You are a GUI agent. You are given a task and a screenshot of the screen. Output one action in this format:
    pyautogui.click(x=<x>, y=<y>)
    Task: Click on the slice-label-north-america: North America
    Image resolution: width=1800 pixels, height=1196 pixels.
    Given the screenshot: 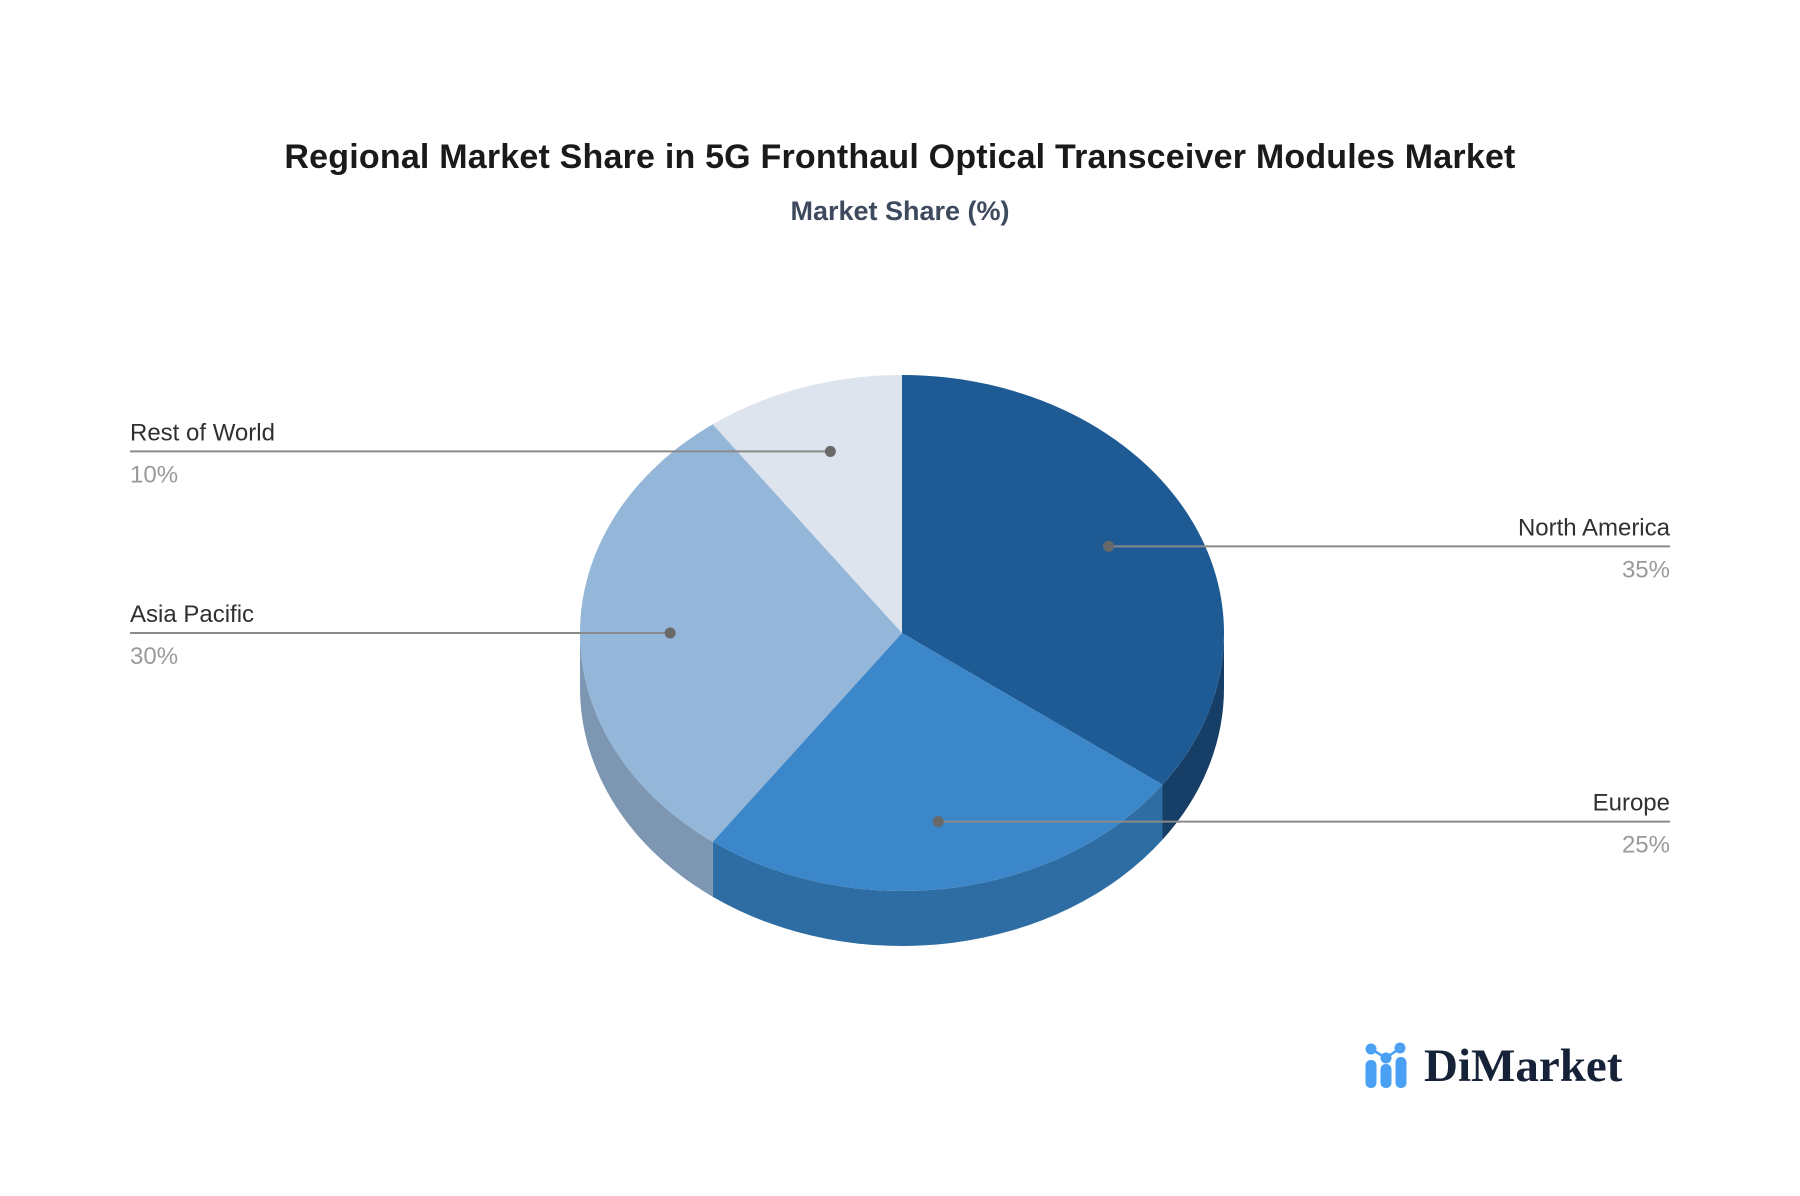 What is the action you would take?
    pyautogui.click(x=1594, y=527)
    